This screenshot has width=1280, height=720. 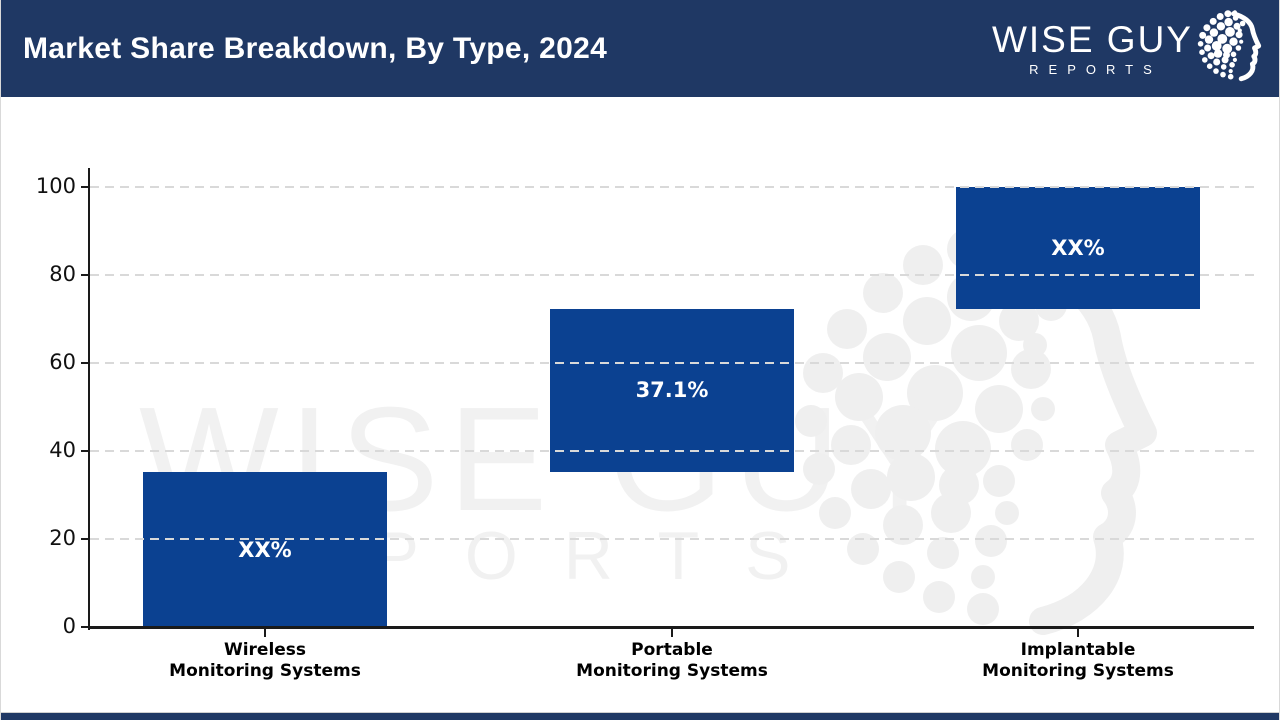 I want to click on y-axis-line, so click(x=89, y=399).